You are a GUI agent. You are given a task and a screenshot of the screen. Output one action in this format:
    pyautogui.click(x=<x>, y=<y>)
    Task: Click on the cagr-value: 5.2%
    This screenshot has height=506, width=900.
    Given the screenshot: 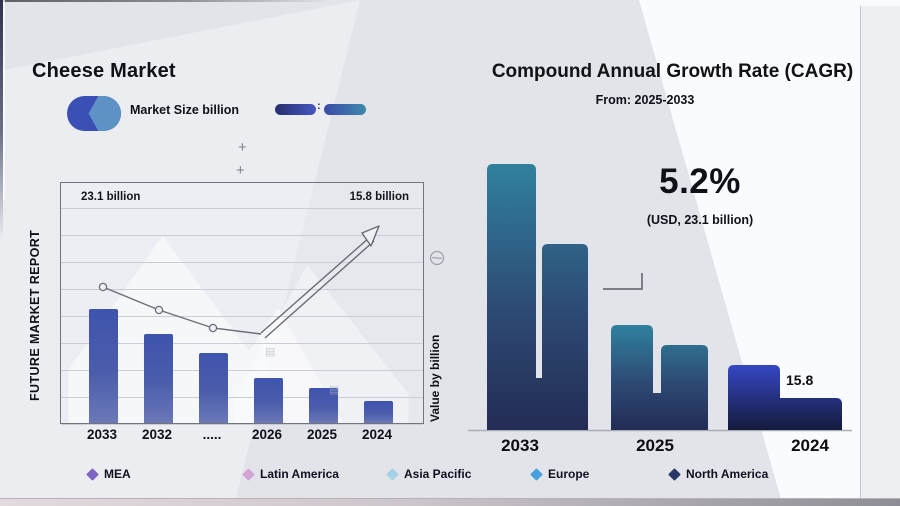 What is the action you would take?
    pyautogui.click(x=700, y=181)
    